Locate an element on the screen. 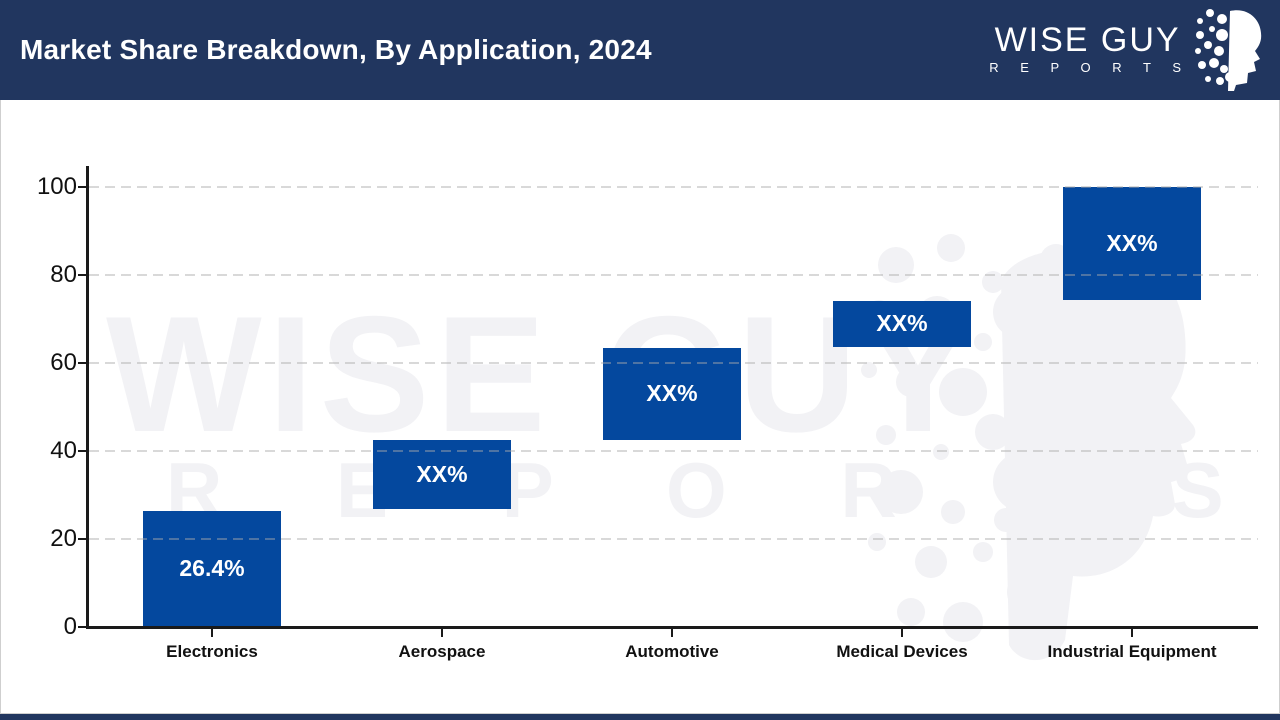  footer-bar is located at coordinates (640, 717).